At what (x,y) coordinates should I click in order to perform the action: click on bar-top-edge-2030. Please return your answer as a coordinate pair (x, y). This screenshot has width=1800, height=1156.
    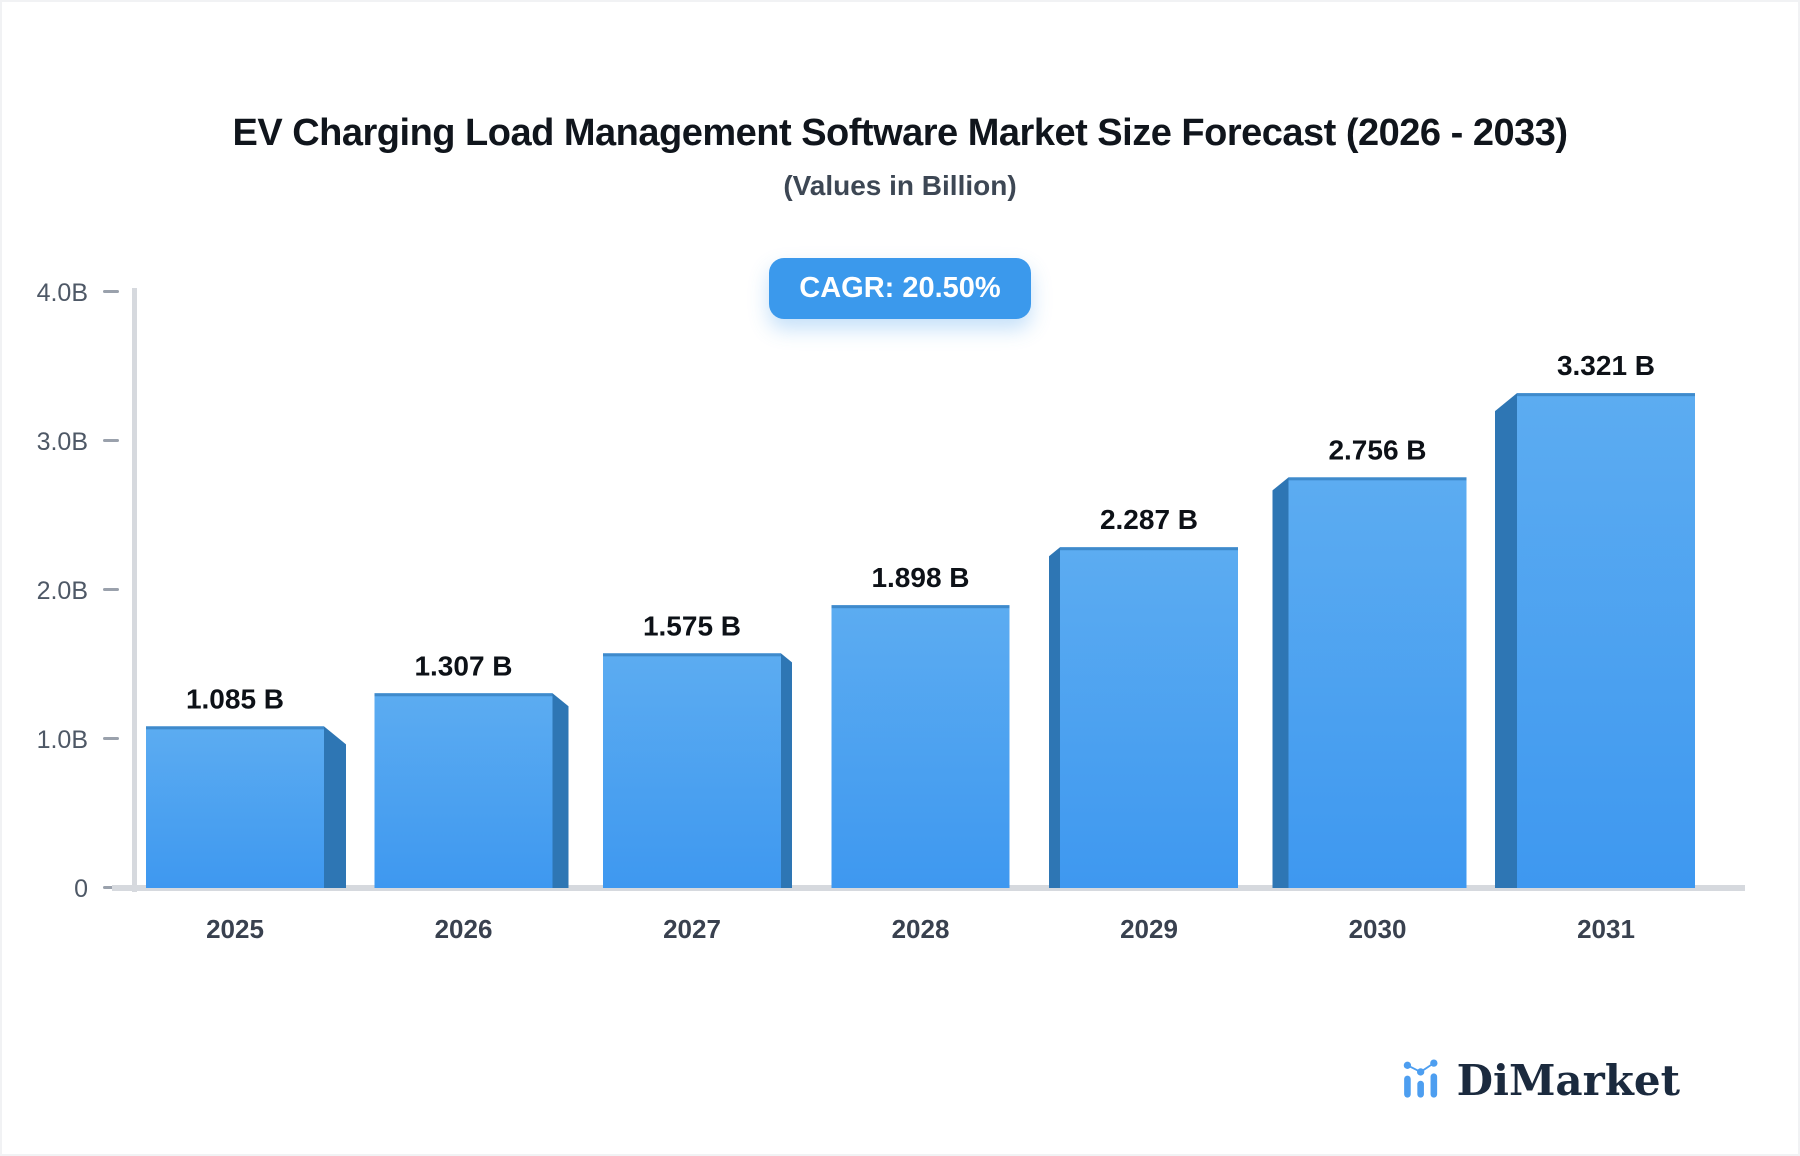
    Looking at the image, I should click on (1377, 479).